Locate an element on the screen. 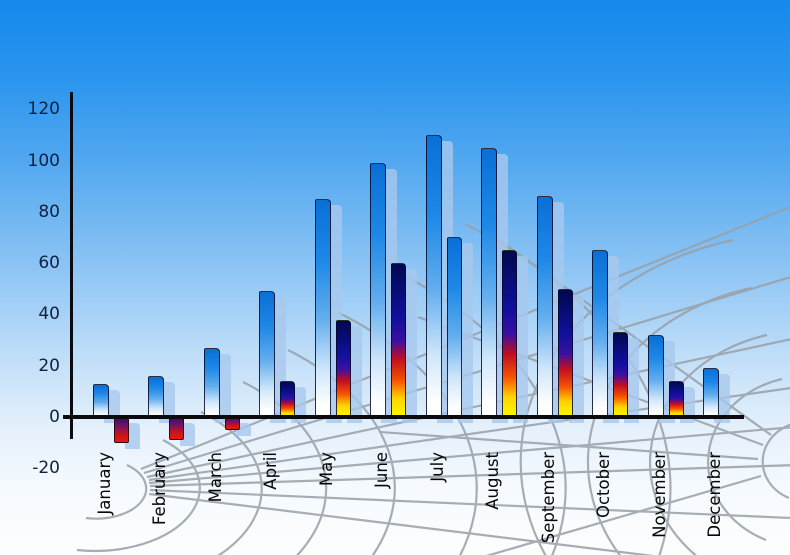  y-tick-label-100: 100 is located at coordinates (43, 161).